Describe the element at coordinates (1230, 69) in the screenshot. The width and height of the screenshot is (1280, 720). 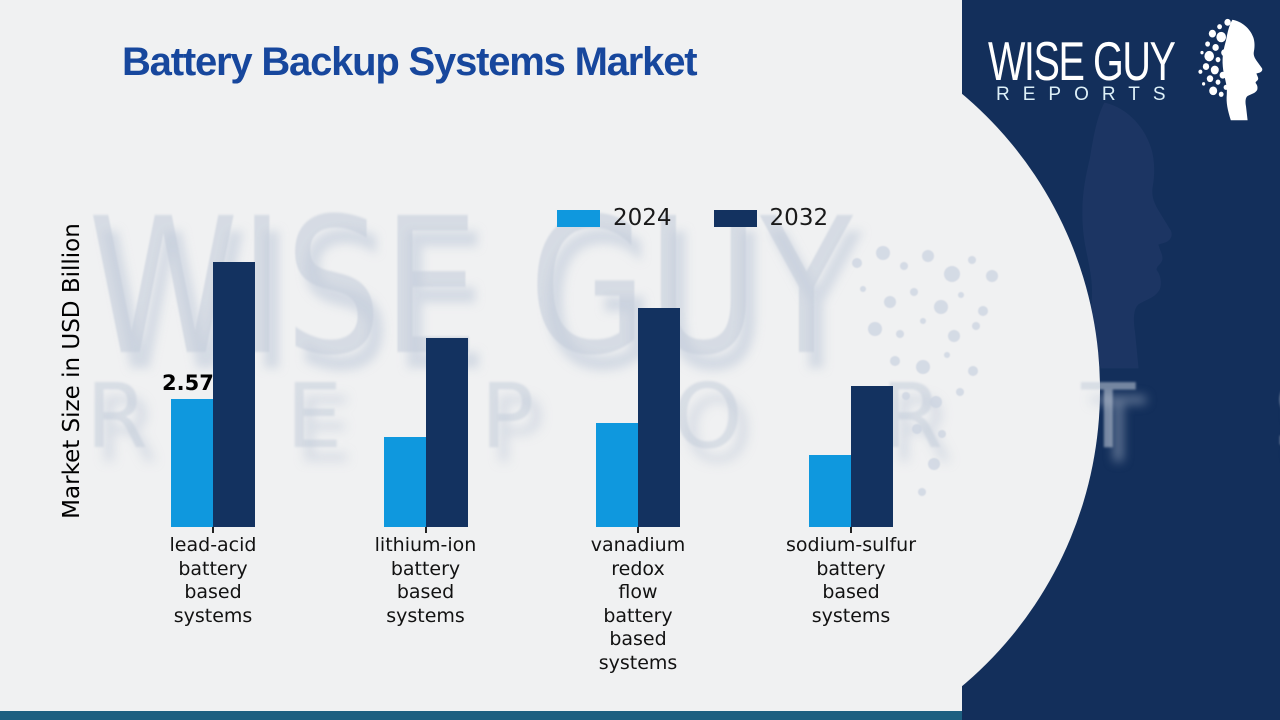
I see `wiseguy-face-icon` at that location.